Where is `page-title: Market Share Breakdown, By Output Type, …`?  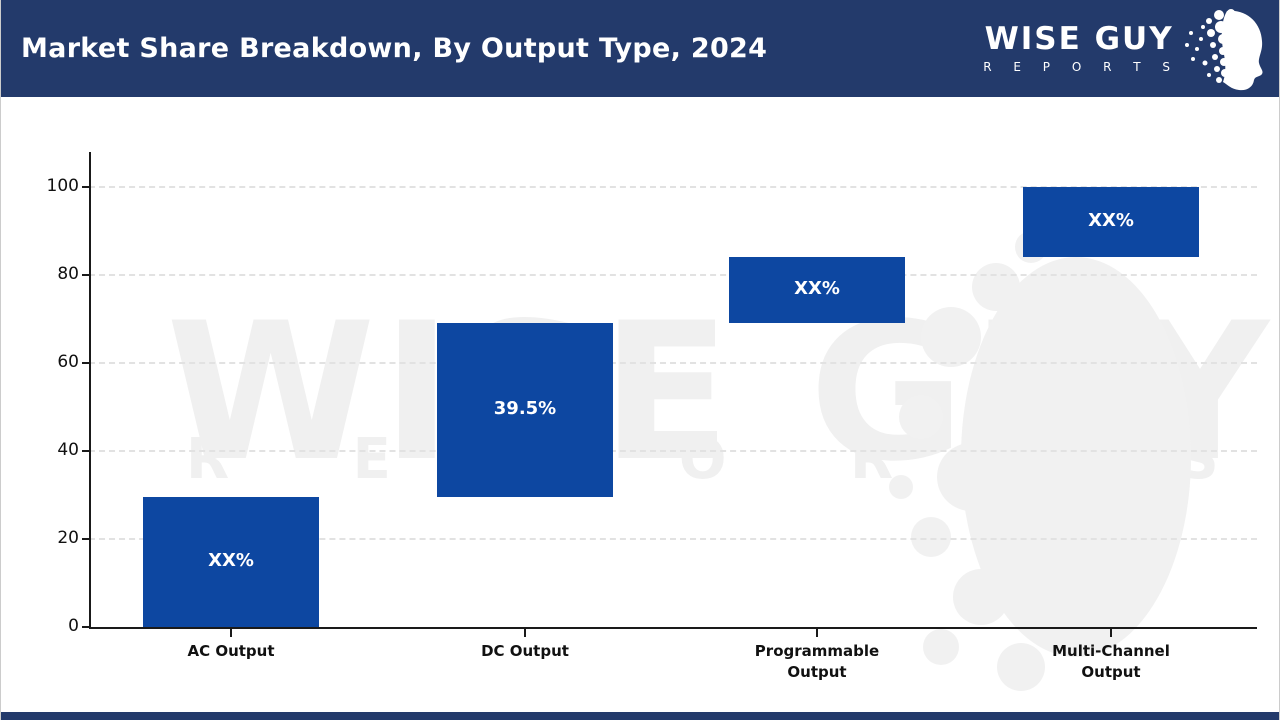
page-title: Market Share Breakdown, By Output Type, … is located at coordinates (394, 48).